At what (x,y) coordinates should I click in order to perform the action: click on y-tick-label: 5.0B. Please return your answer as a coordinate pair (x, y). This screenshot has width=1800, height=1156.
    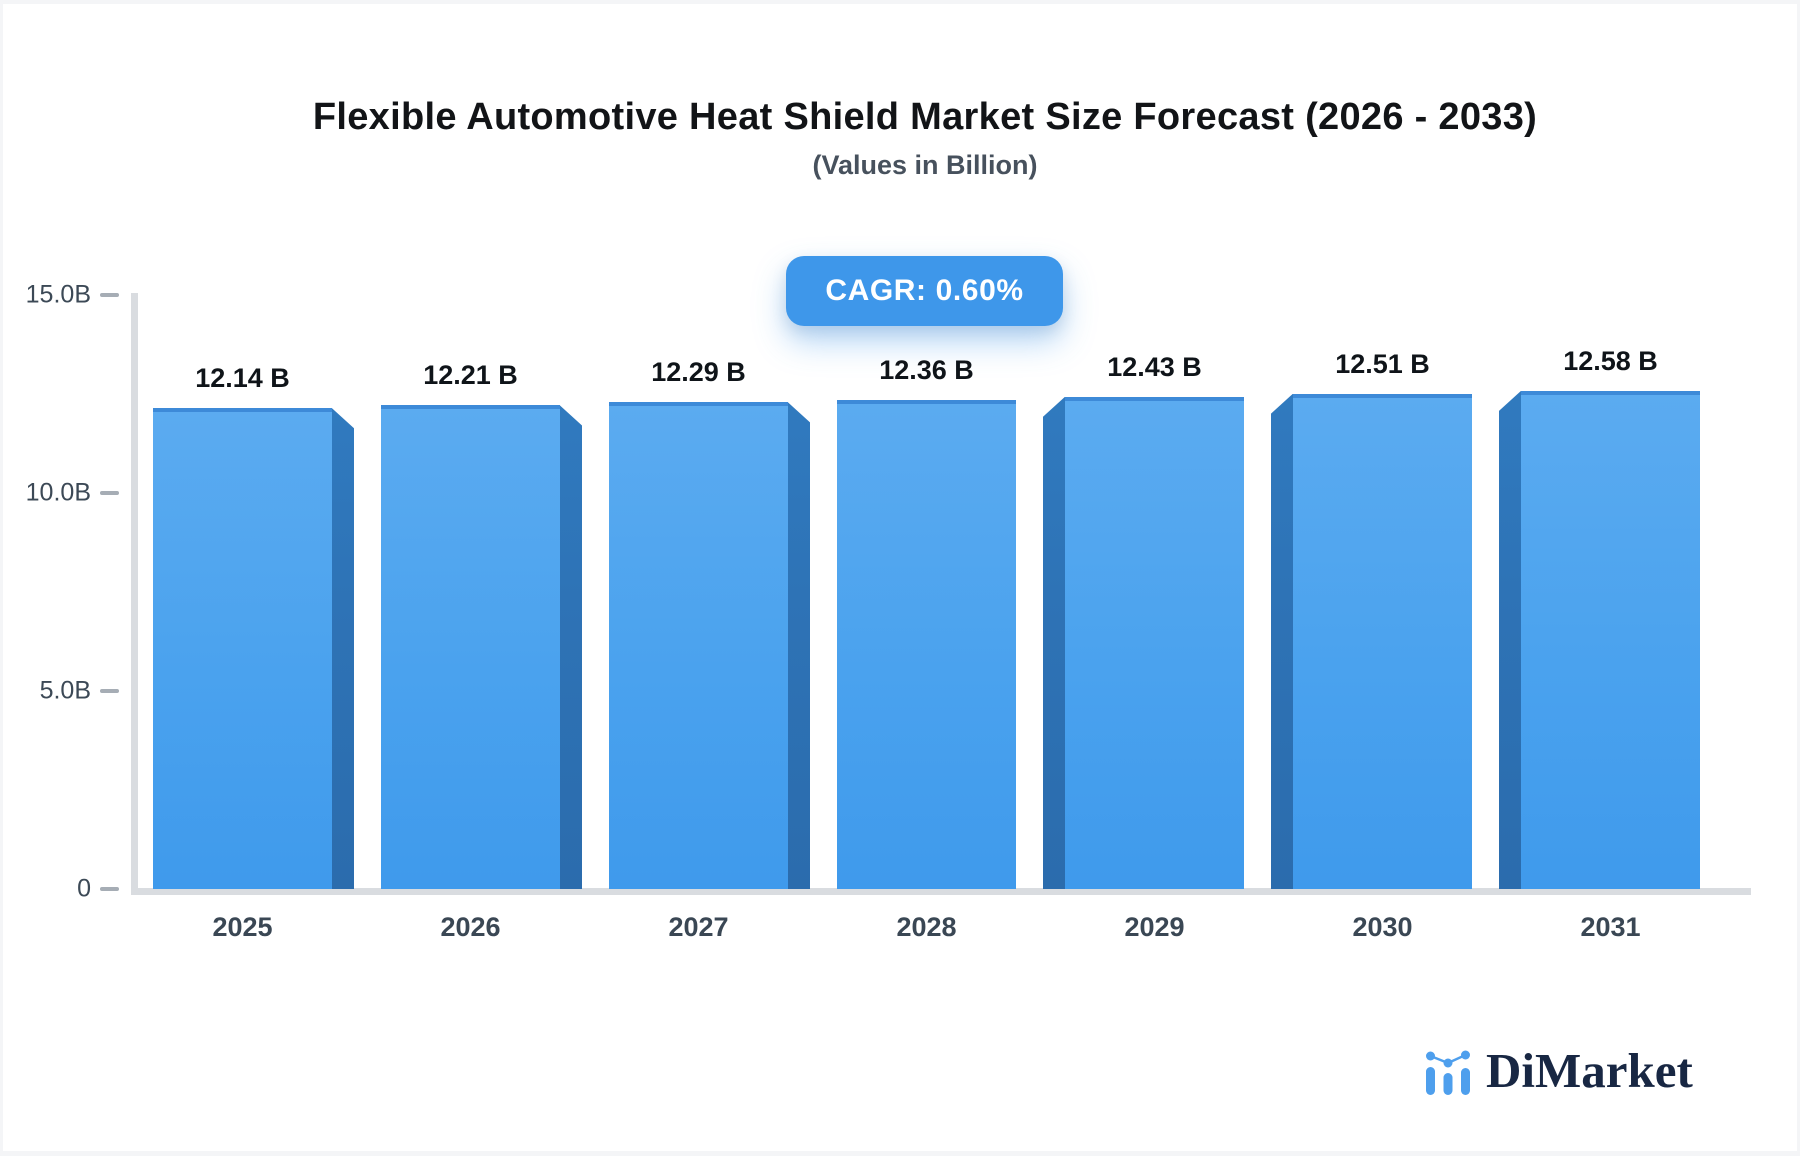
    Looking at the image, I should click on (65, 690).